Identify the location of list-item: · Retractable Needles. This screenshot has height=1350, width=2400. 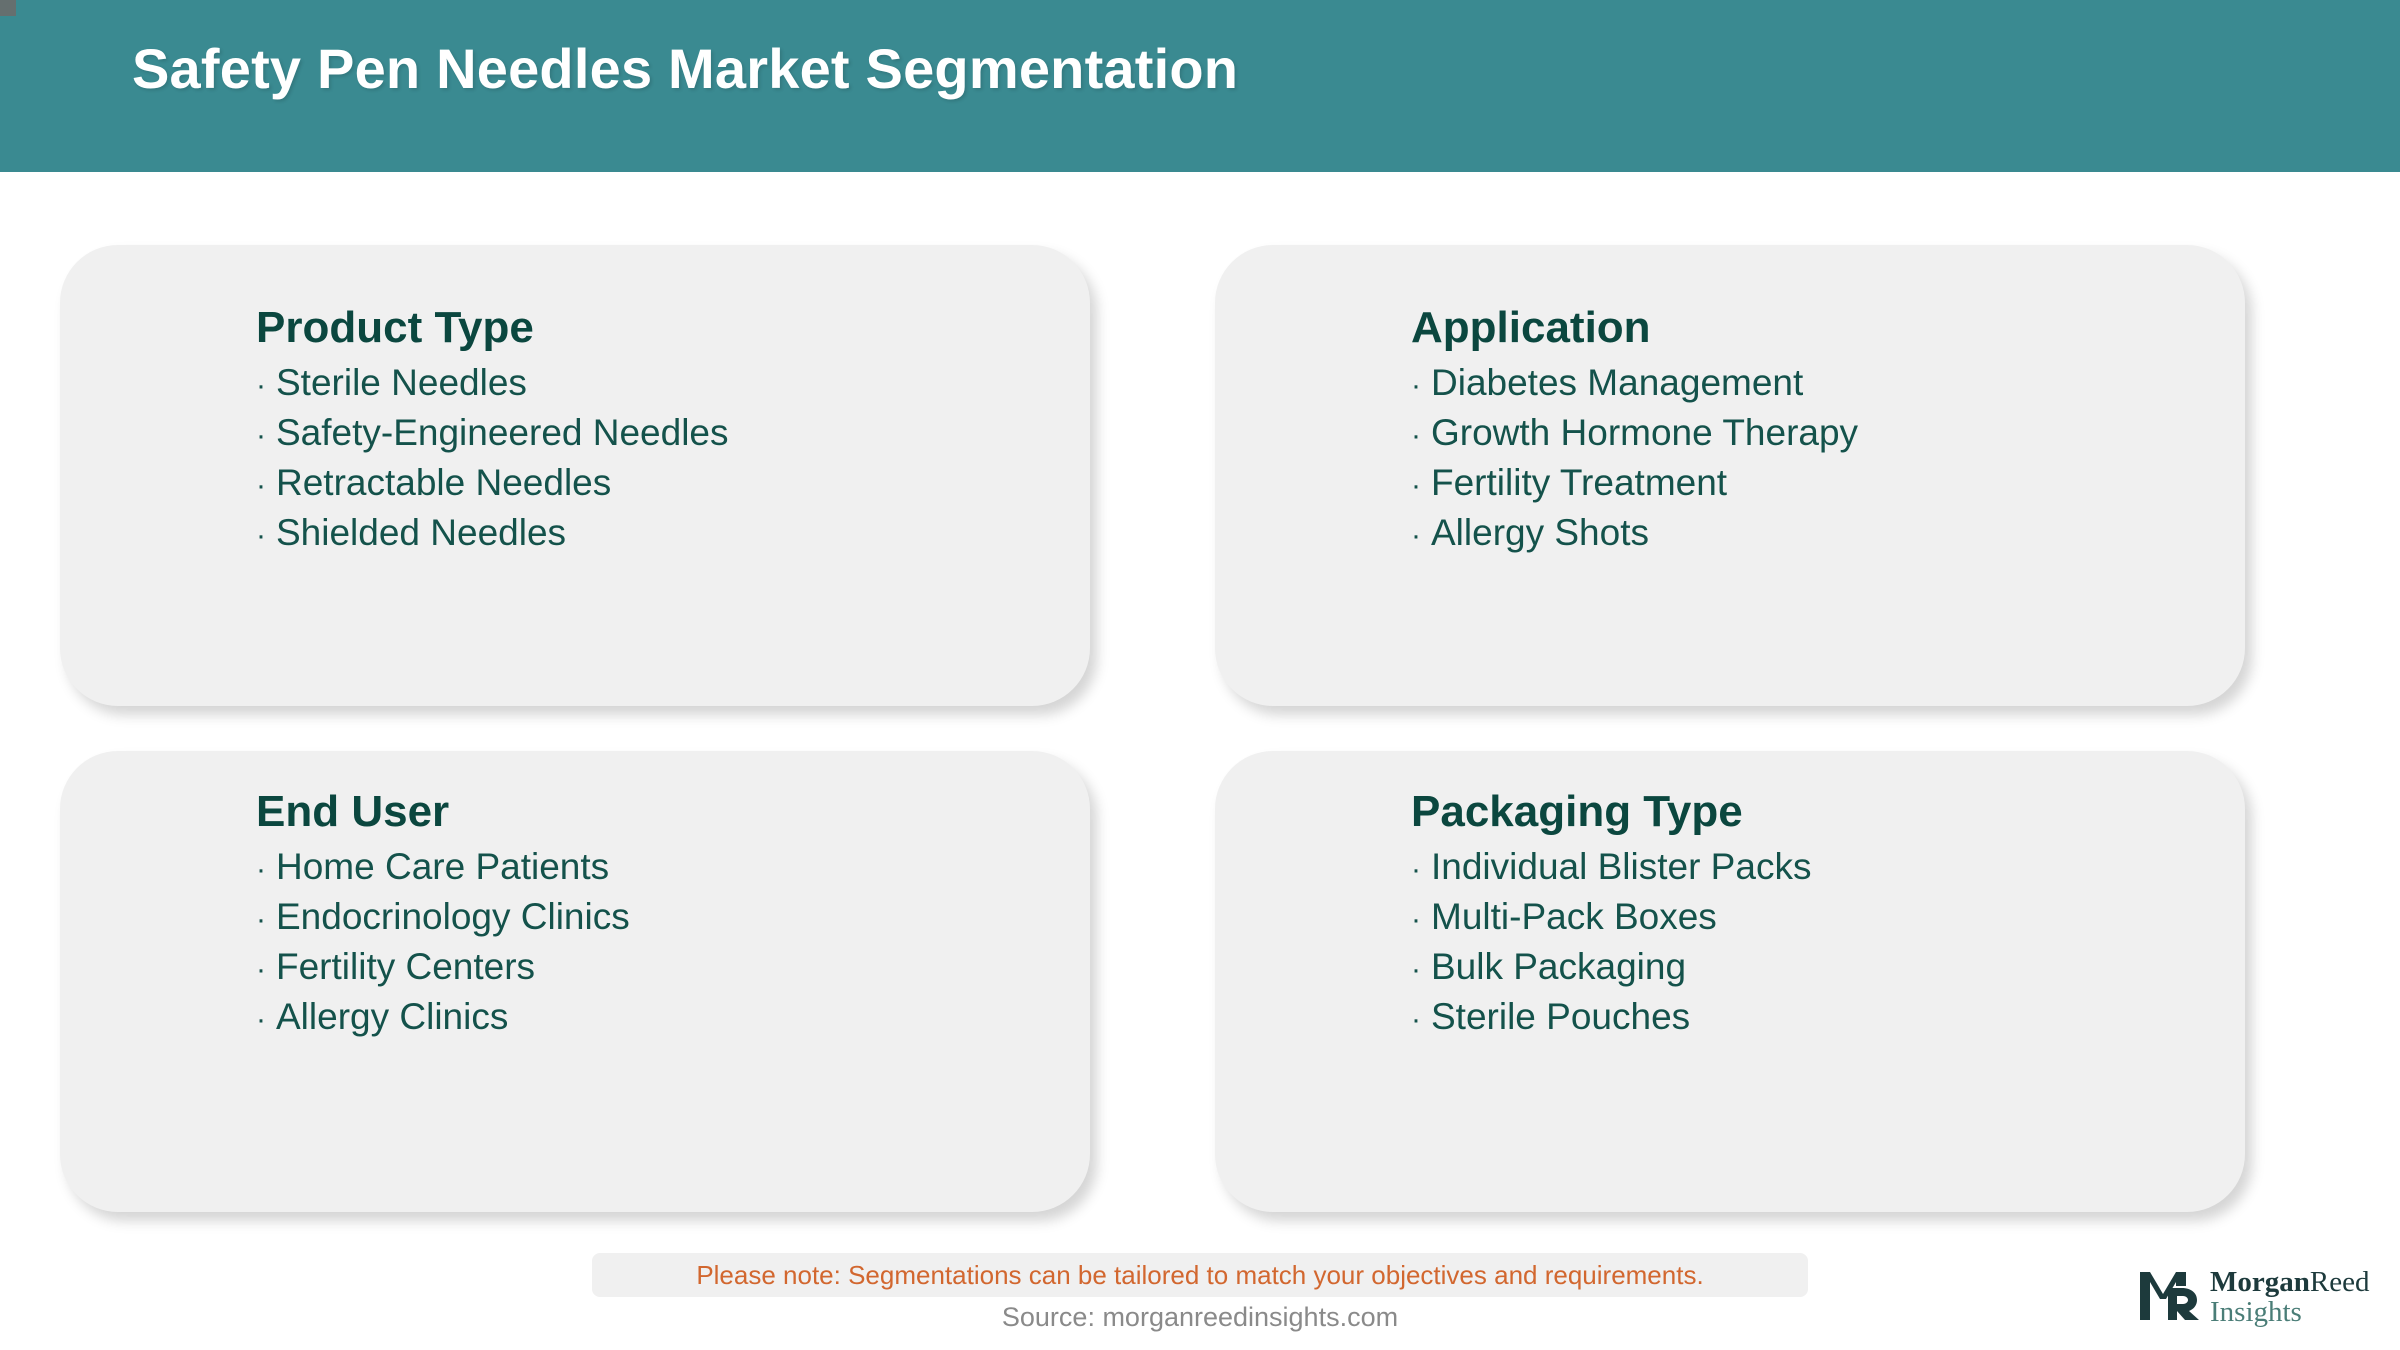
(653, 483).